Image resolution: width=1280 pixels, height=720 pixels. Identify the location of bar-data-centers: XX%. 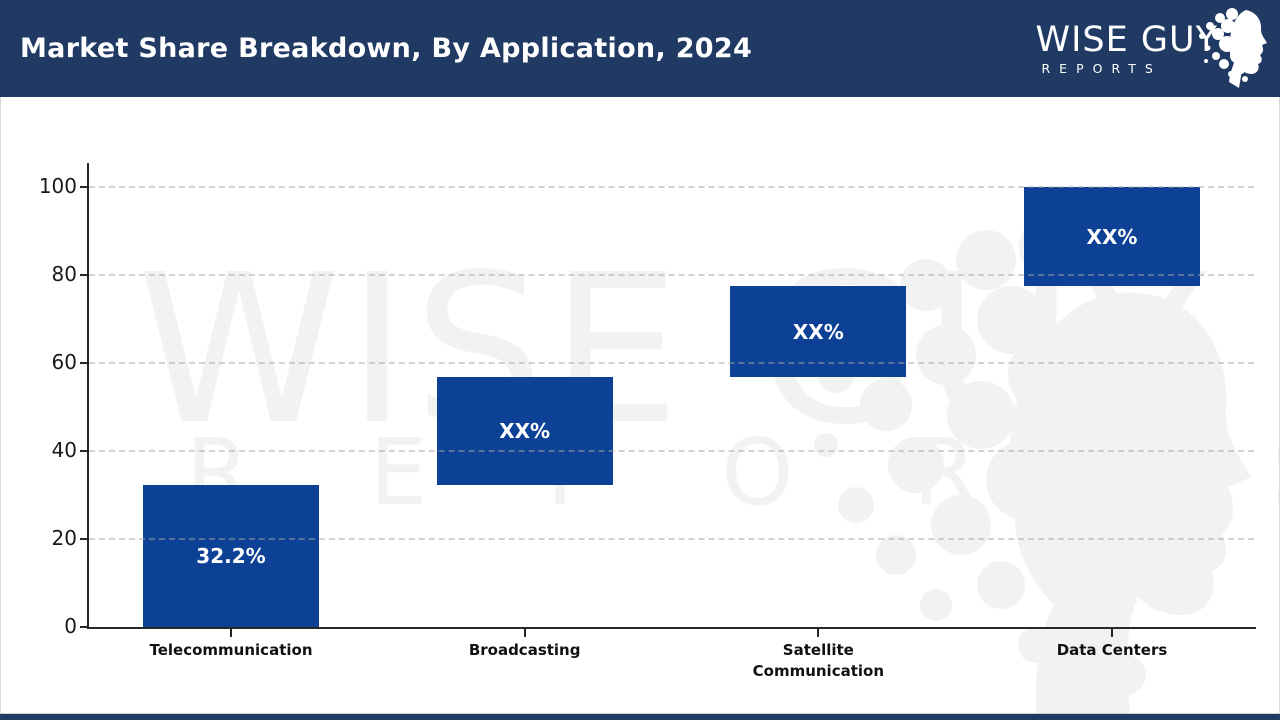
(1112, 236).